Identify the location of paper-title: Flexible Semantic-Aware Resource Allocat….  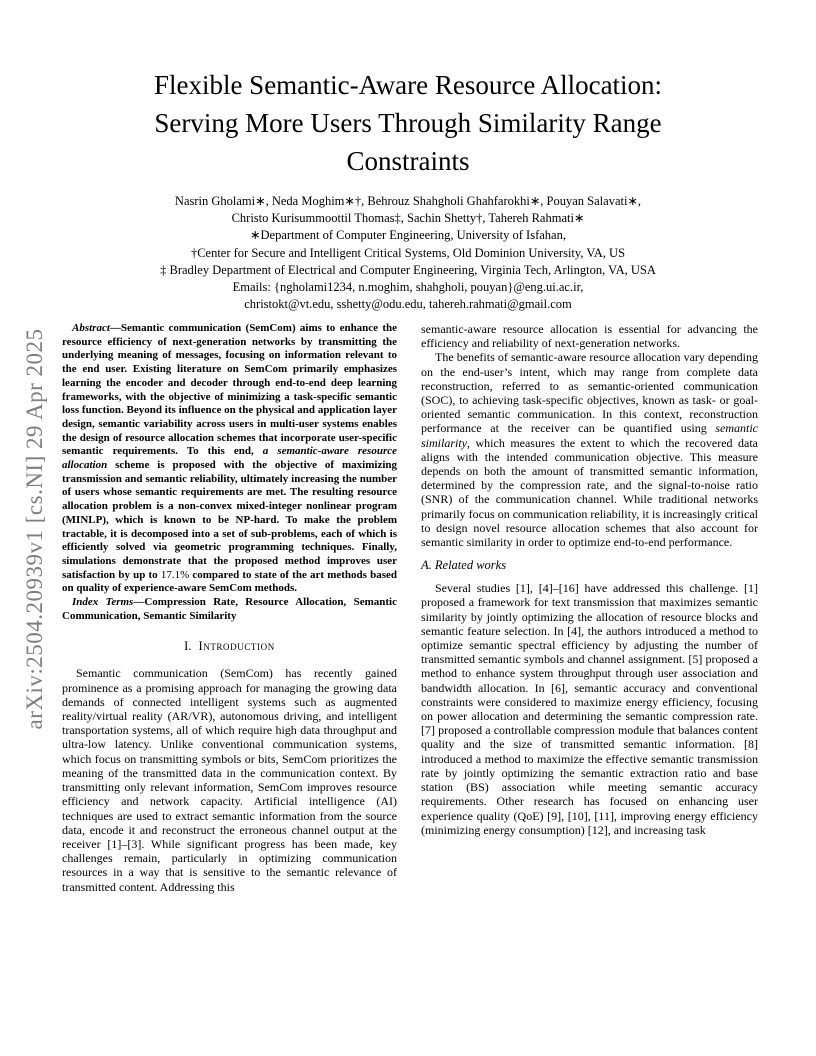
(408, 123).